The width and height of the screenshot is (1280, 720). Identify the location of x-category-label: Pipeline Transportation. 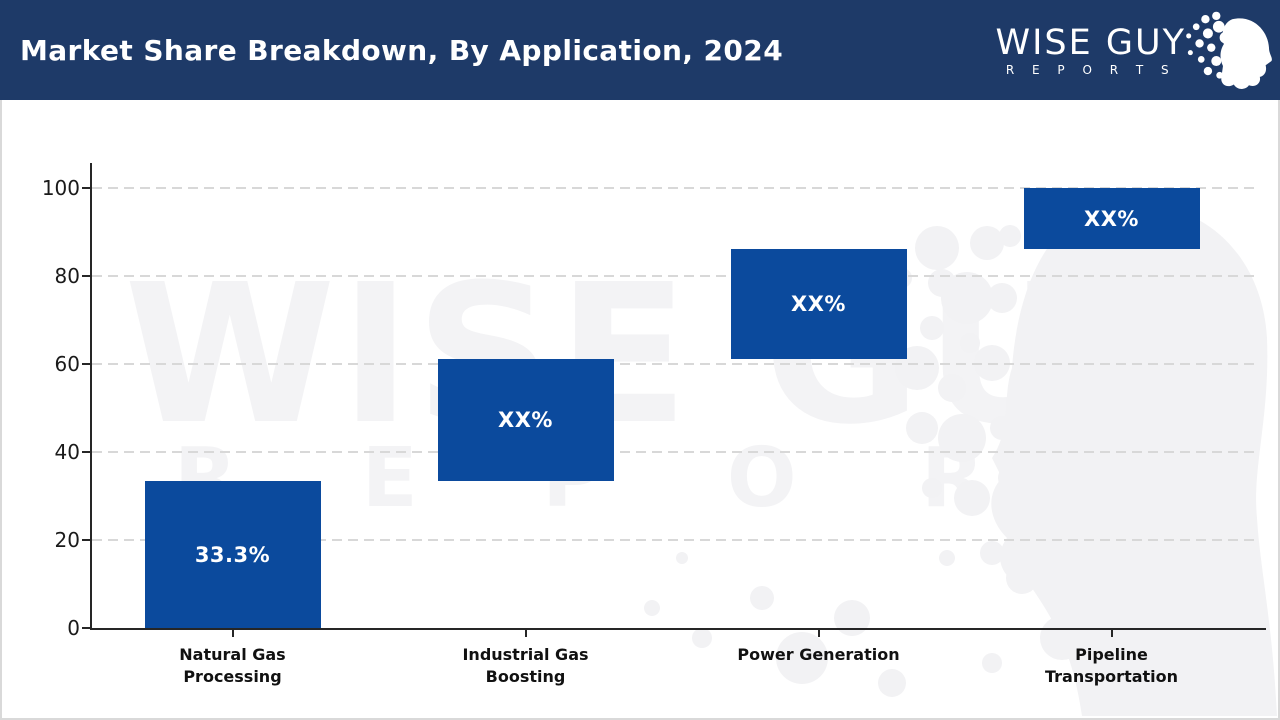
(1111, 665).